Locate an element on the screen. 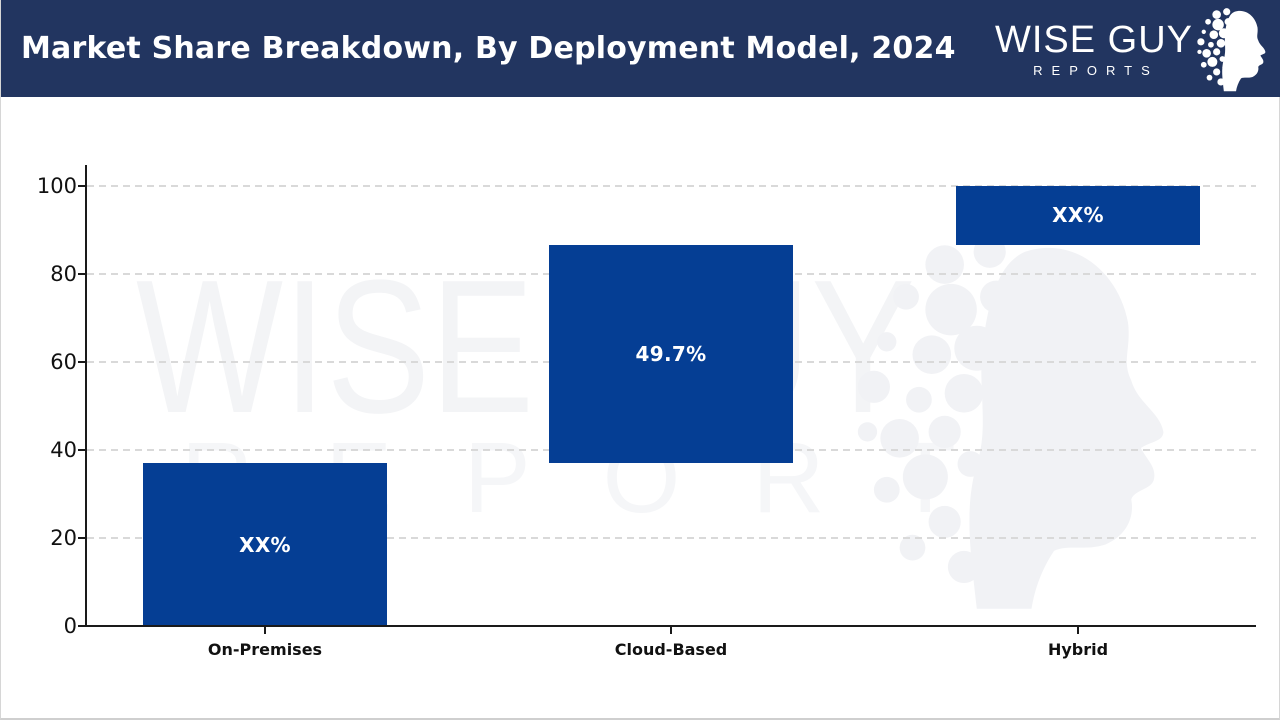  x-category-label-2: Hybrid is located at coordinates (1078, 649).